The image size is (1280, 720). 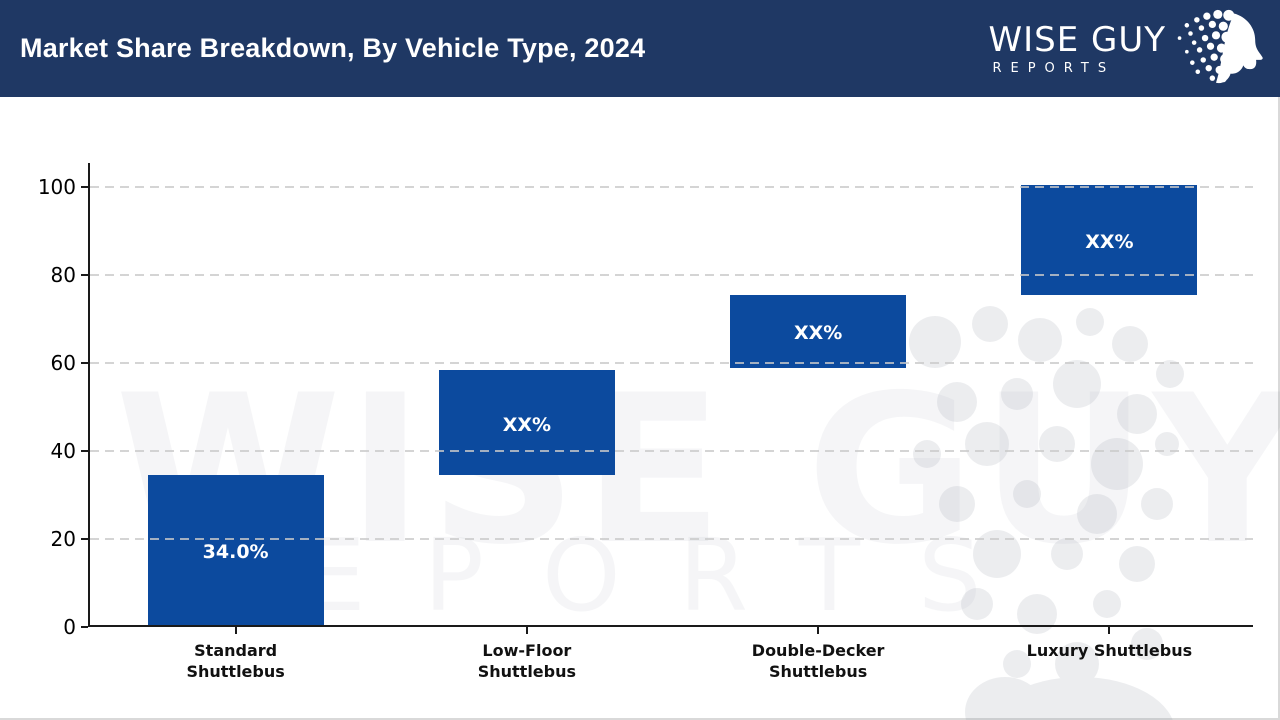 What do you see at coordinates (1054, 68) in the screenshot?
I see `logo-wordmark-line2: REPORTS` at bounding box center [1054, 68].